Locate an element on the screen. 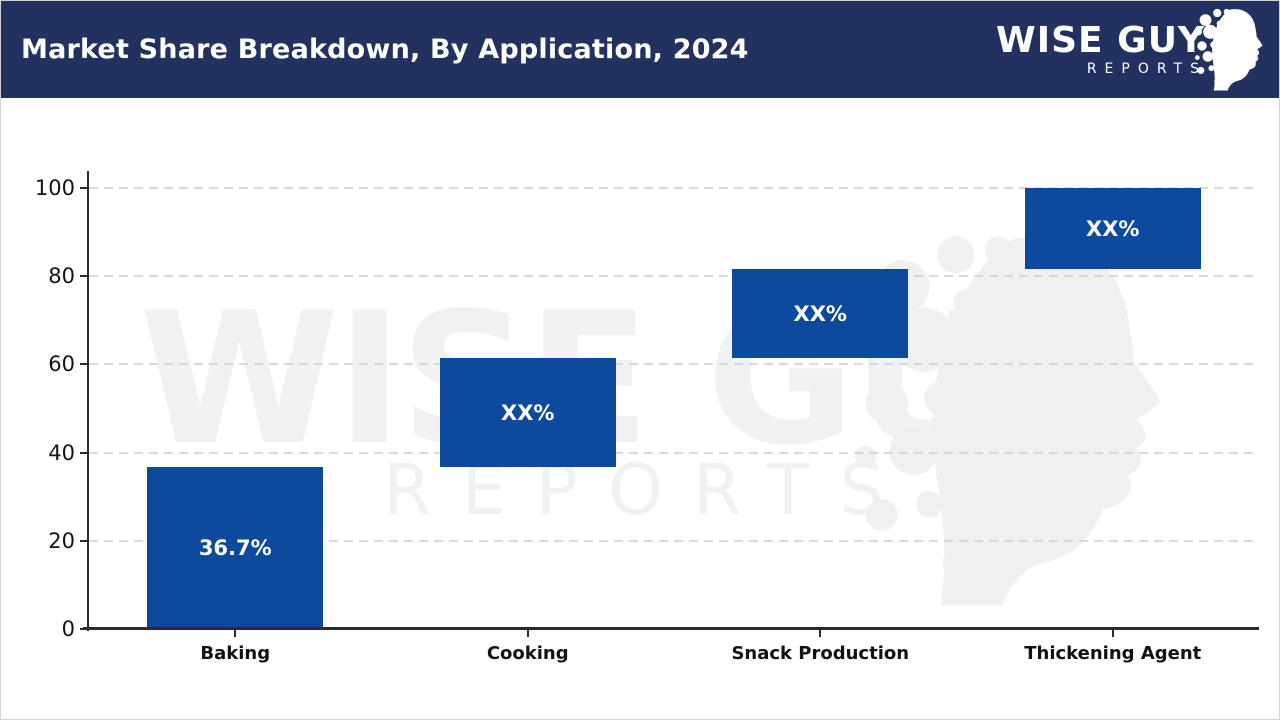 This screenshot has height=720, width=1280. bar-snack-production: XX% is located at coordinates (820, 314).